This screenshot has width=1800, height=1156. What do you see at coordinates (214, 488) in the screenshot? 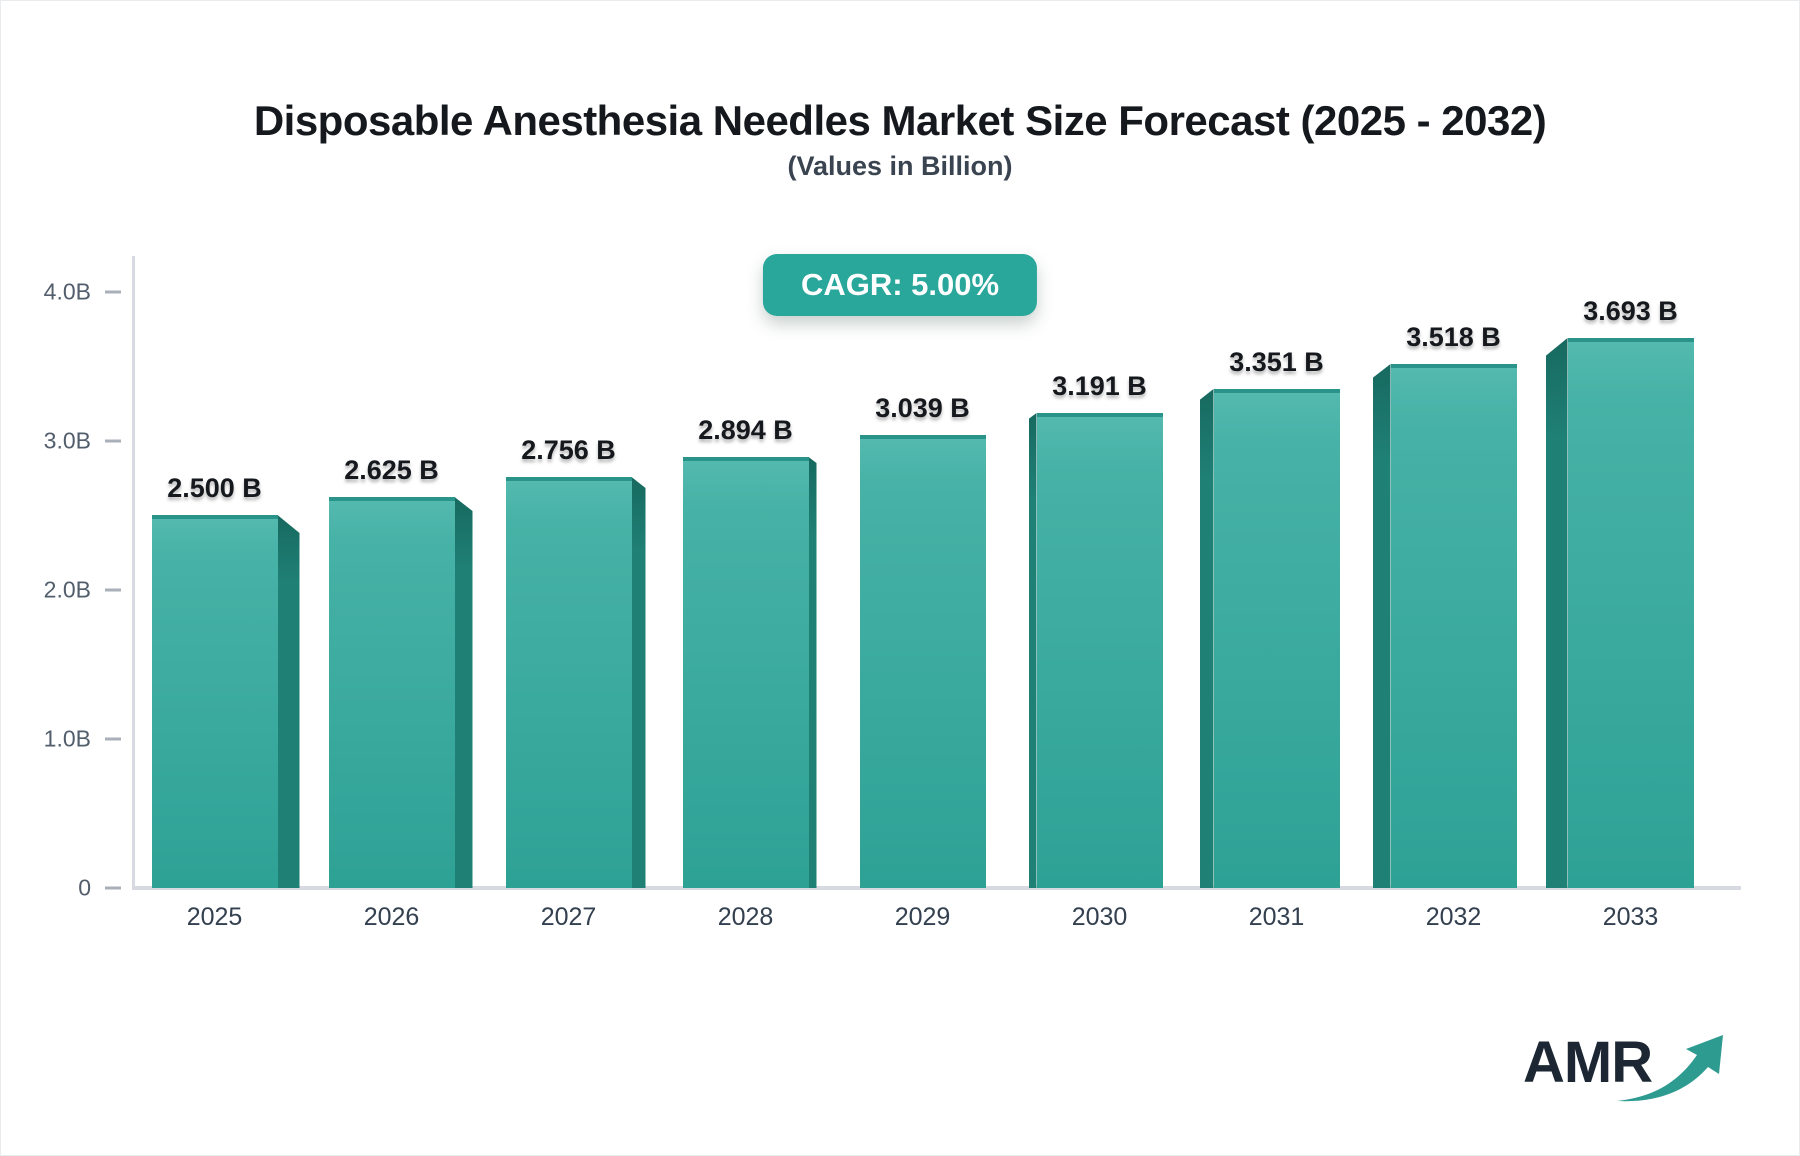
I see `bar-value-label: 2.500 B` at bounding box center [214, 488].